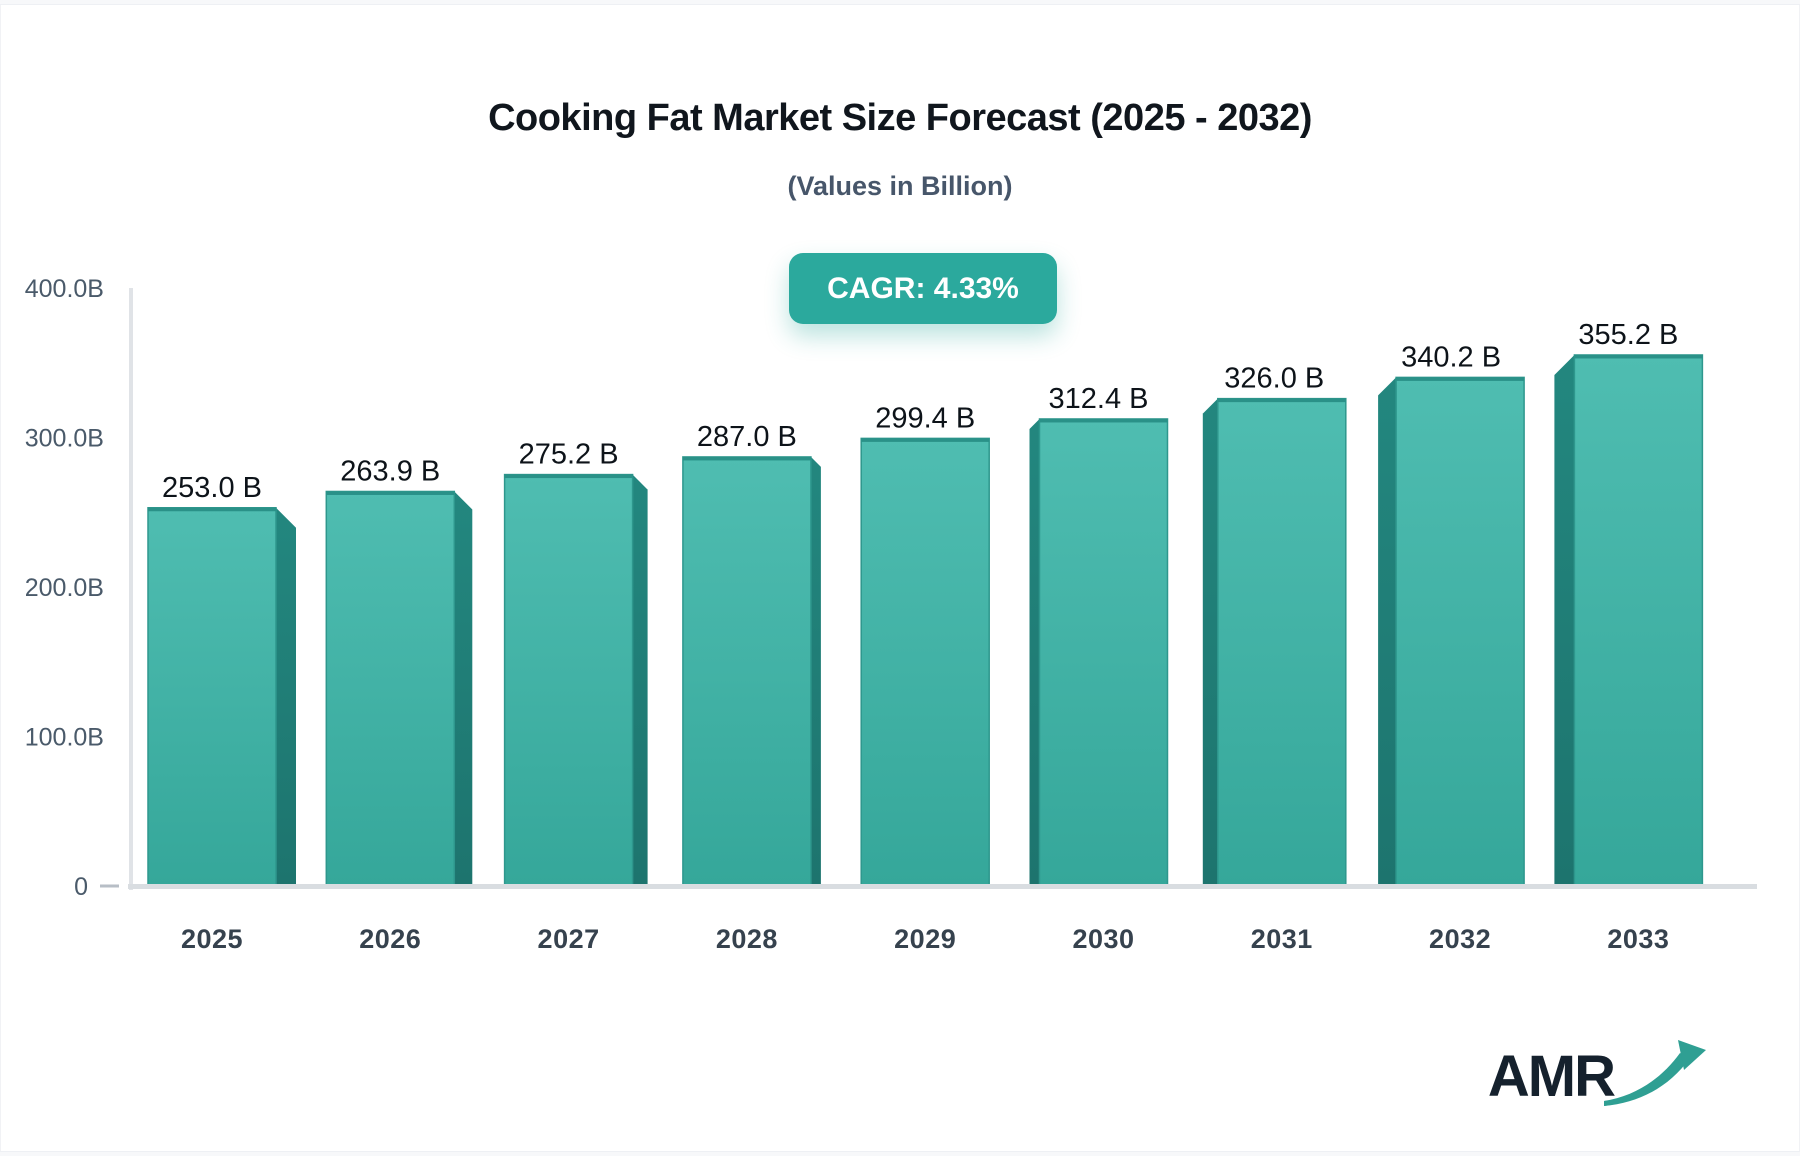 The image size is (1800, 1156). What do you see at coordinates (1655, 1073) in the screenshot?
I see `growth-arrow-icon` at bounding box center [1655, 1073].